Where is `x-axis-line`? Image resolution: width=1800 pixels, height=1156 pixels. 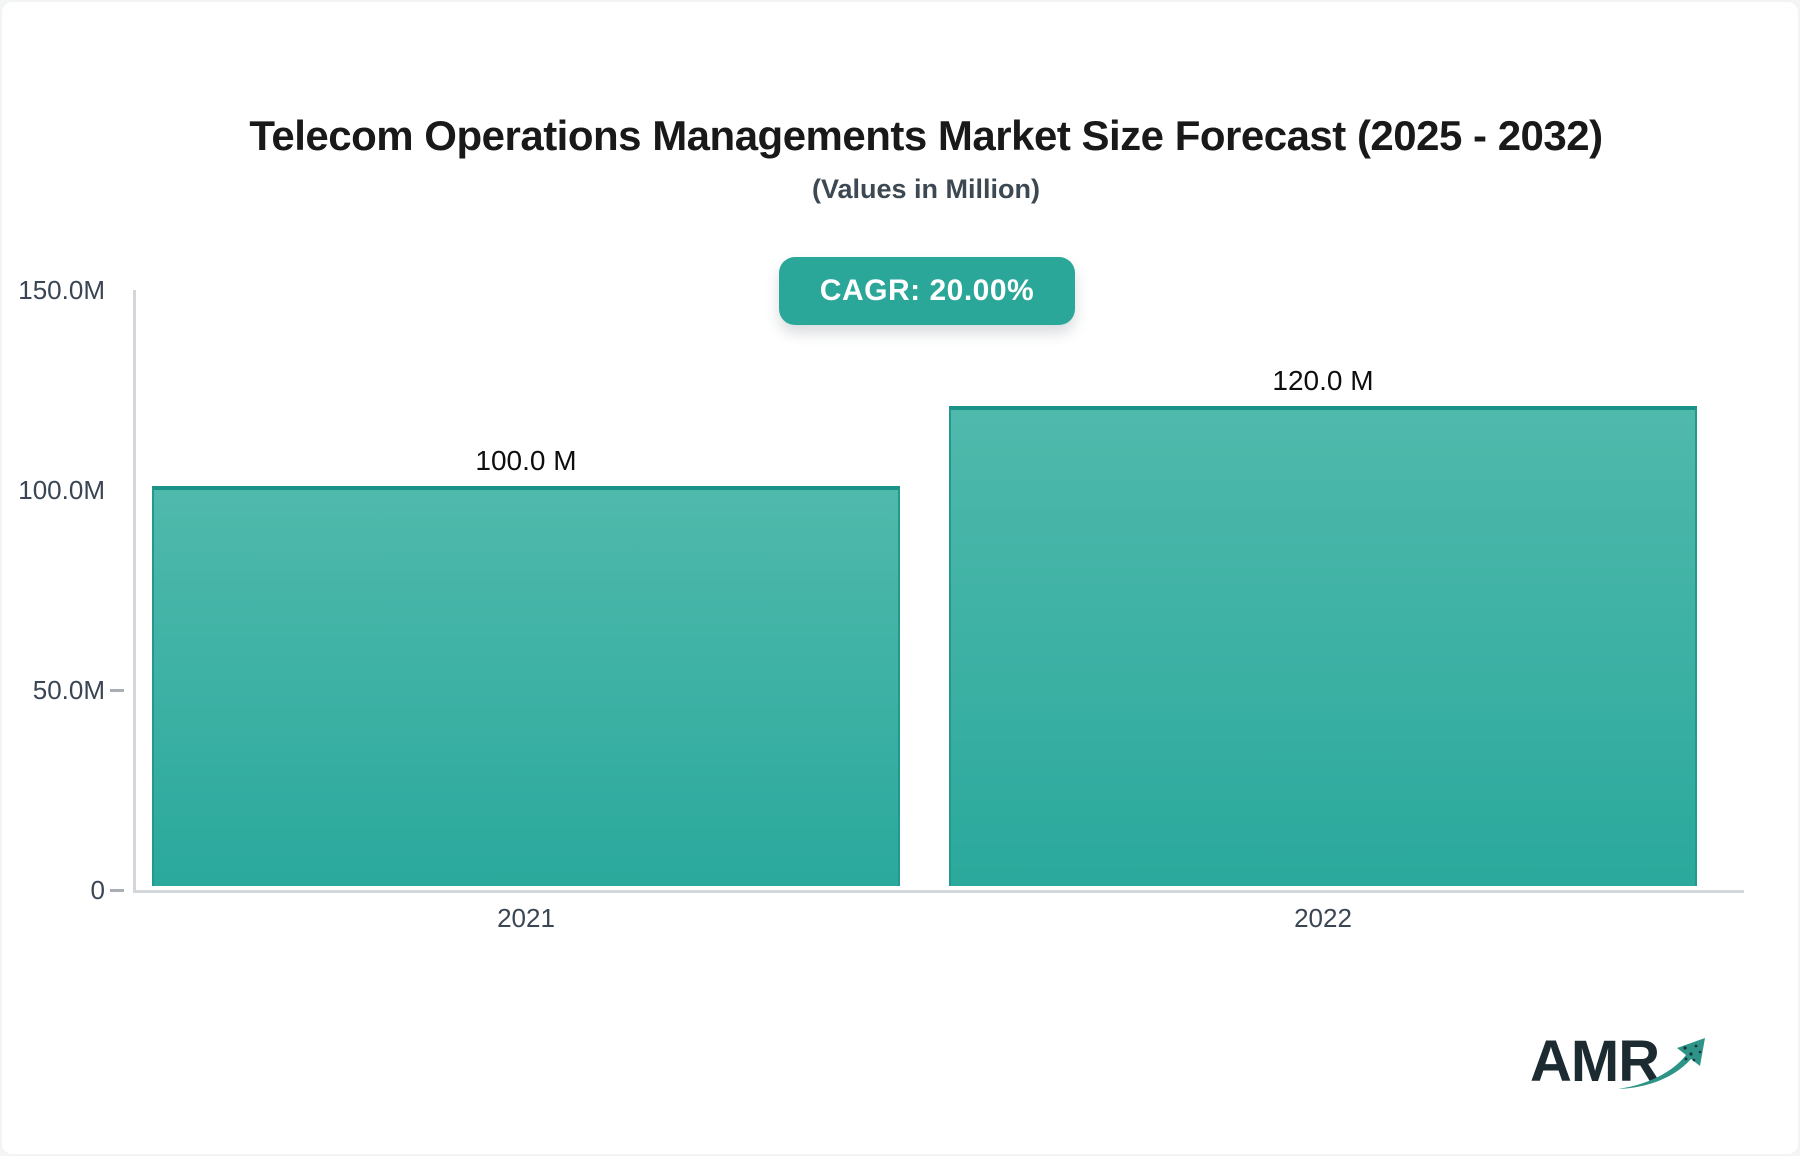
x-axis-line is located at coordinates (938, 891).